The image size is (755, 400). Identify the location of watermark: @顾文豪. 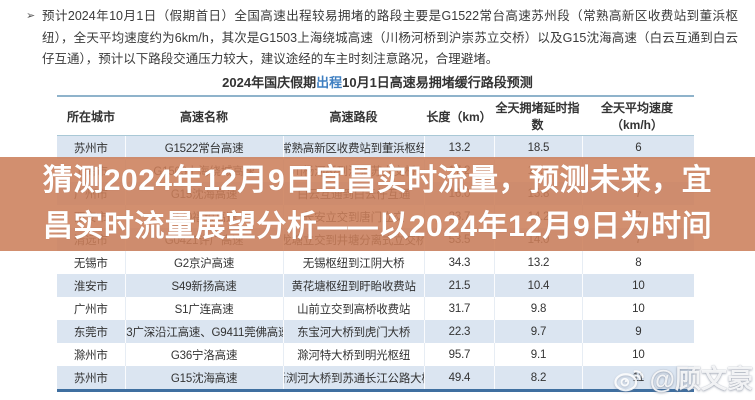
(683, 377).